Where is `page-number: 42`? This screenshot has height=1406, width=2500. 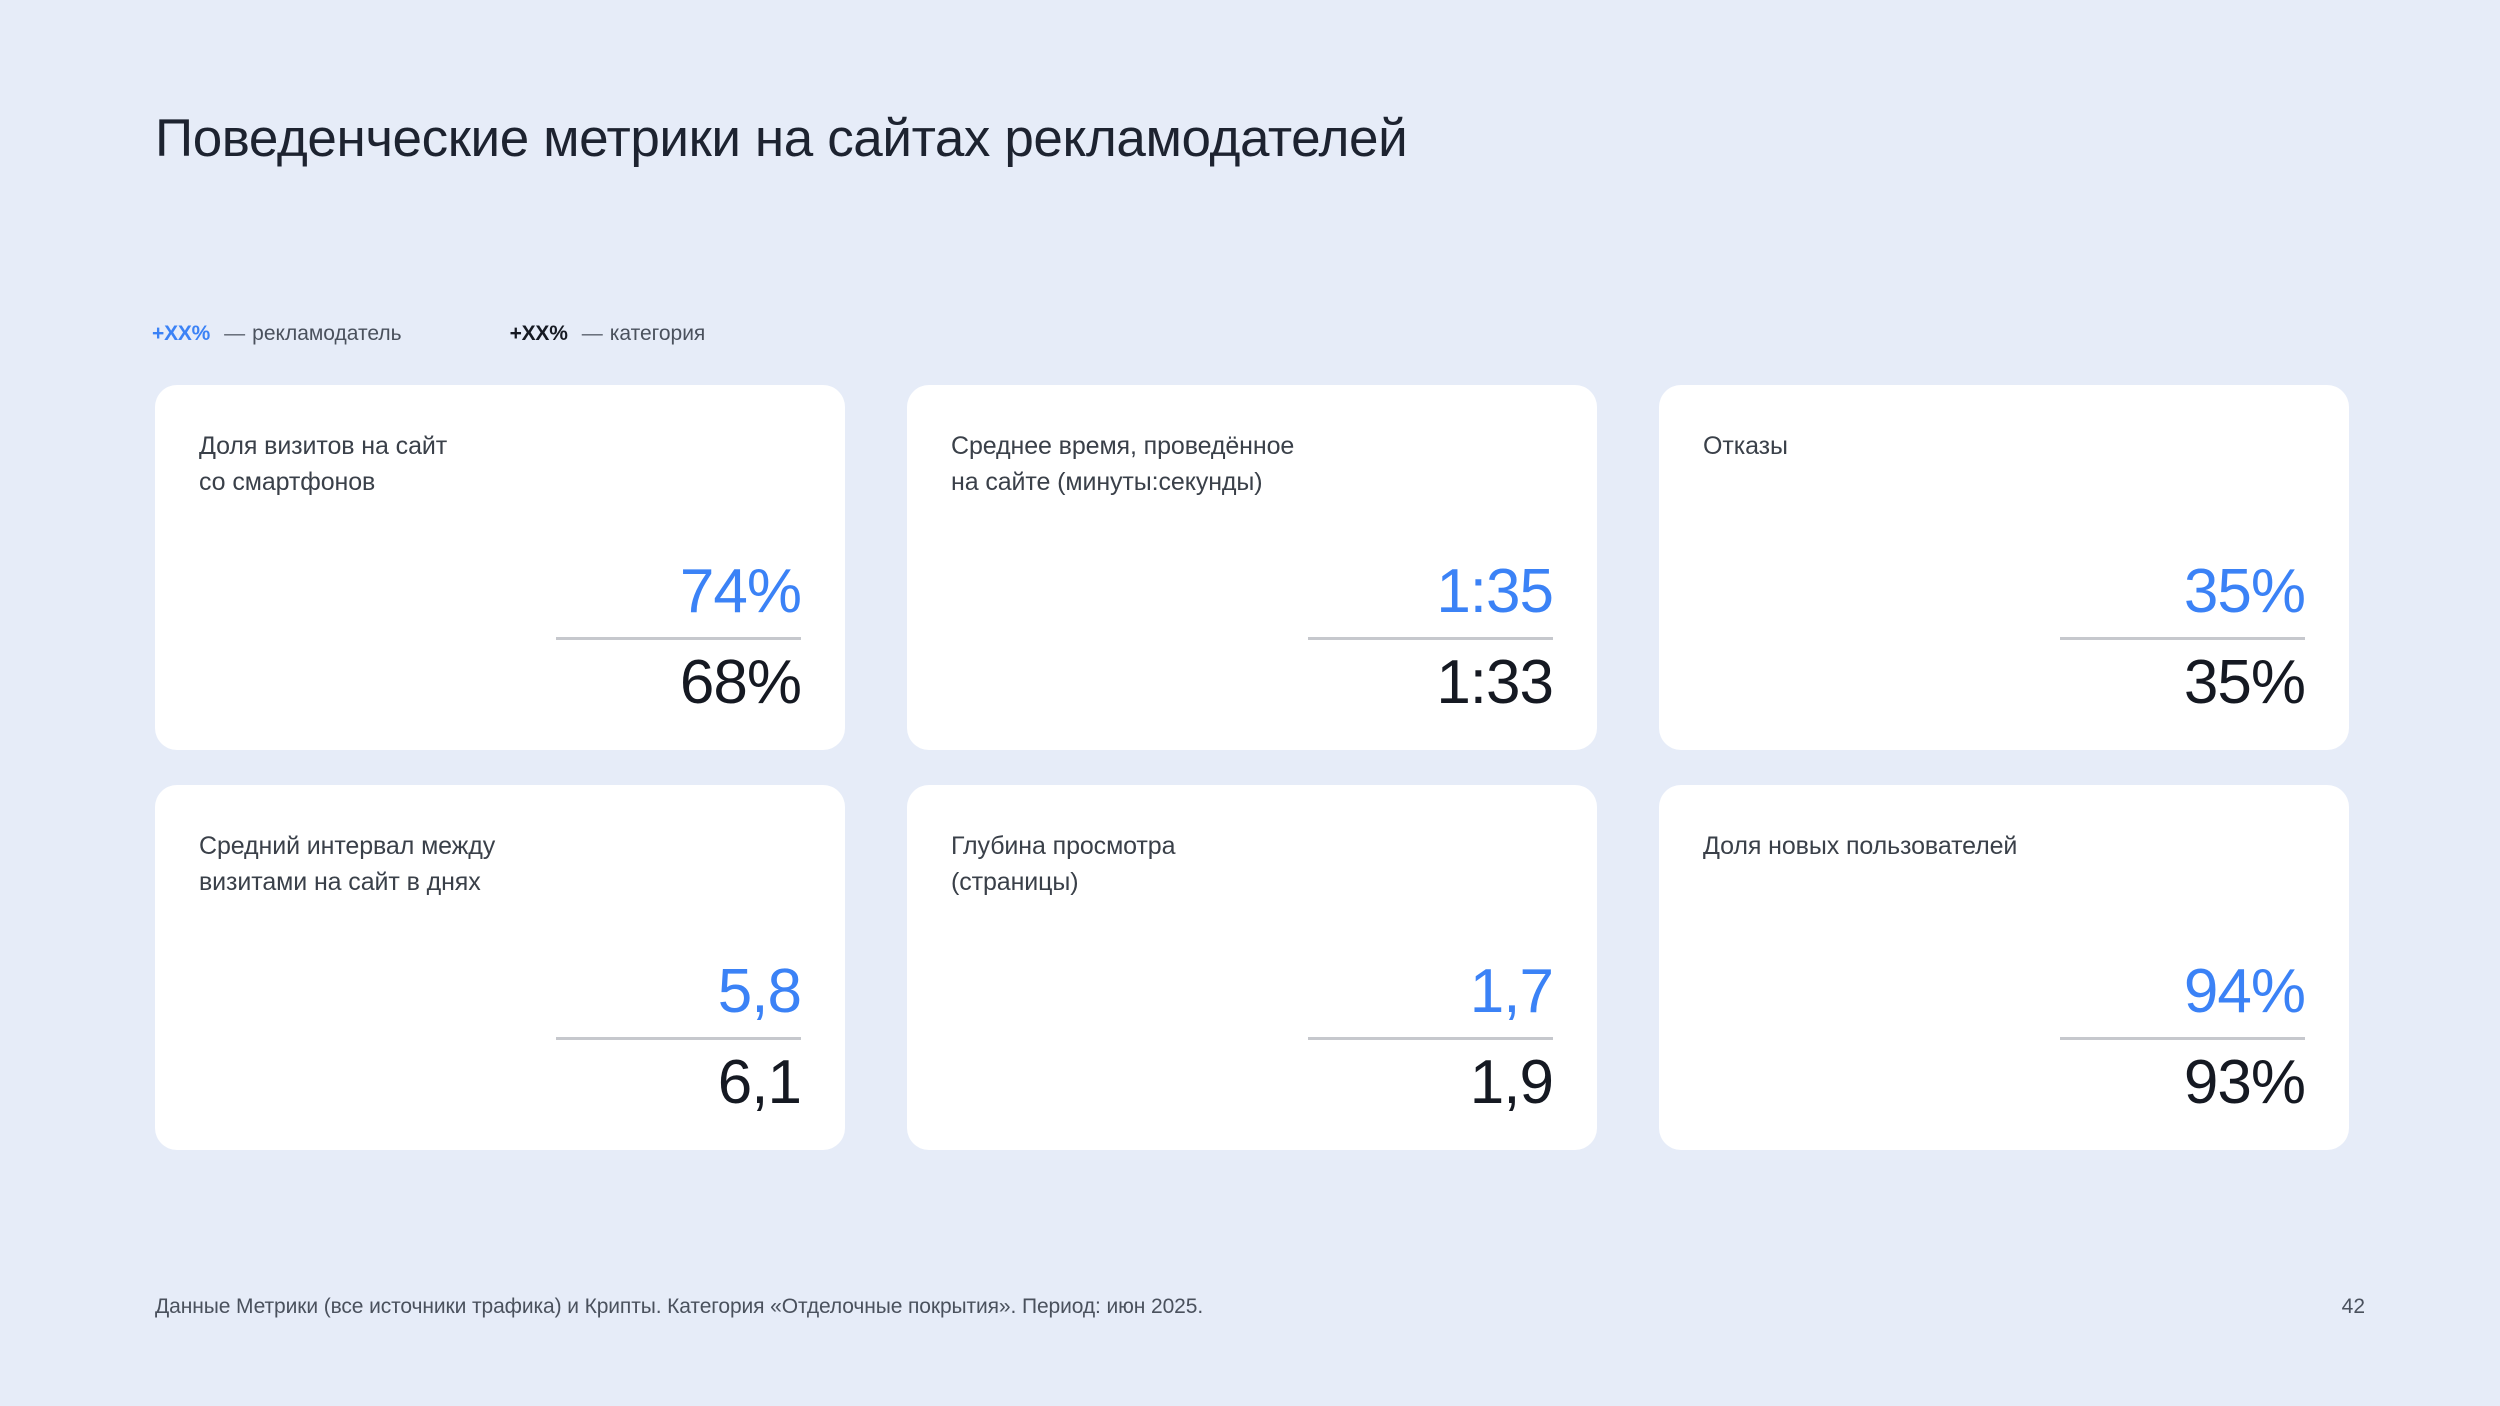 page-number: 42 is located at coordinates (2353, 1306).